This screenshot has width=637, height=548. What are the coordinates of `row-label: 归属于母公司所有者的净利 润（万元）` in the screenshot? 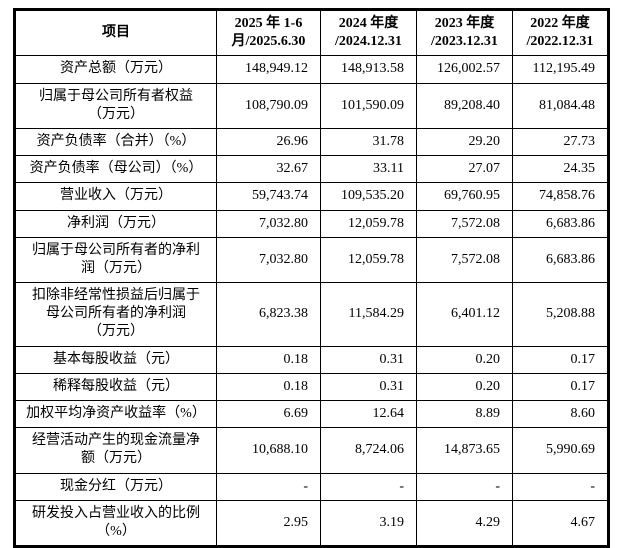 It's located at (115, 260).